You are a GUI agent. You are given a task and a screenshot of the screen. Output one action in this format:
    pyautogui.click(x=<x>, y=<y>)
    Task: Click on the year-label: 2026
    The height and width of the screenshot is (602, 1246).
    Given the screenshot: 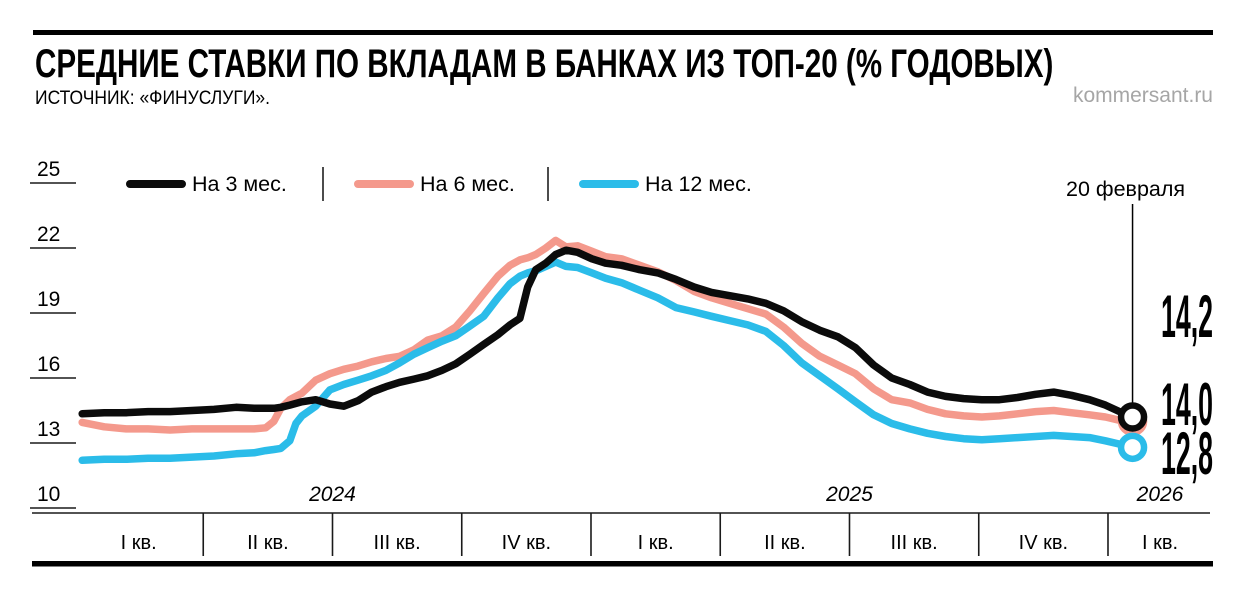 What is the action you would take?
    pyautogui.click(x=1160, y=494)
    